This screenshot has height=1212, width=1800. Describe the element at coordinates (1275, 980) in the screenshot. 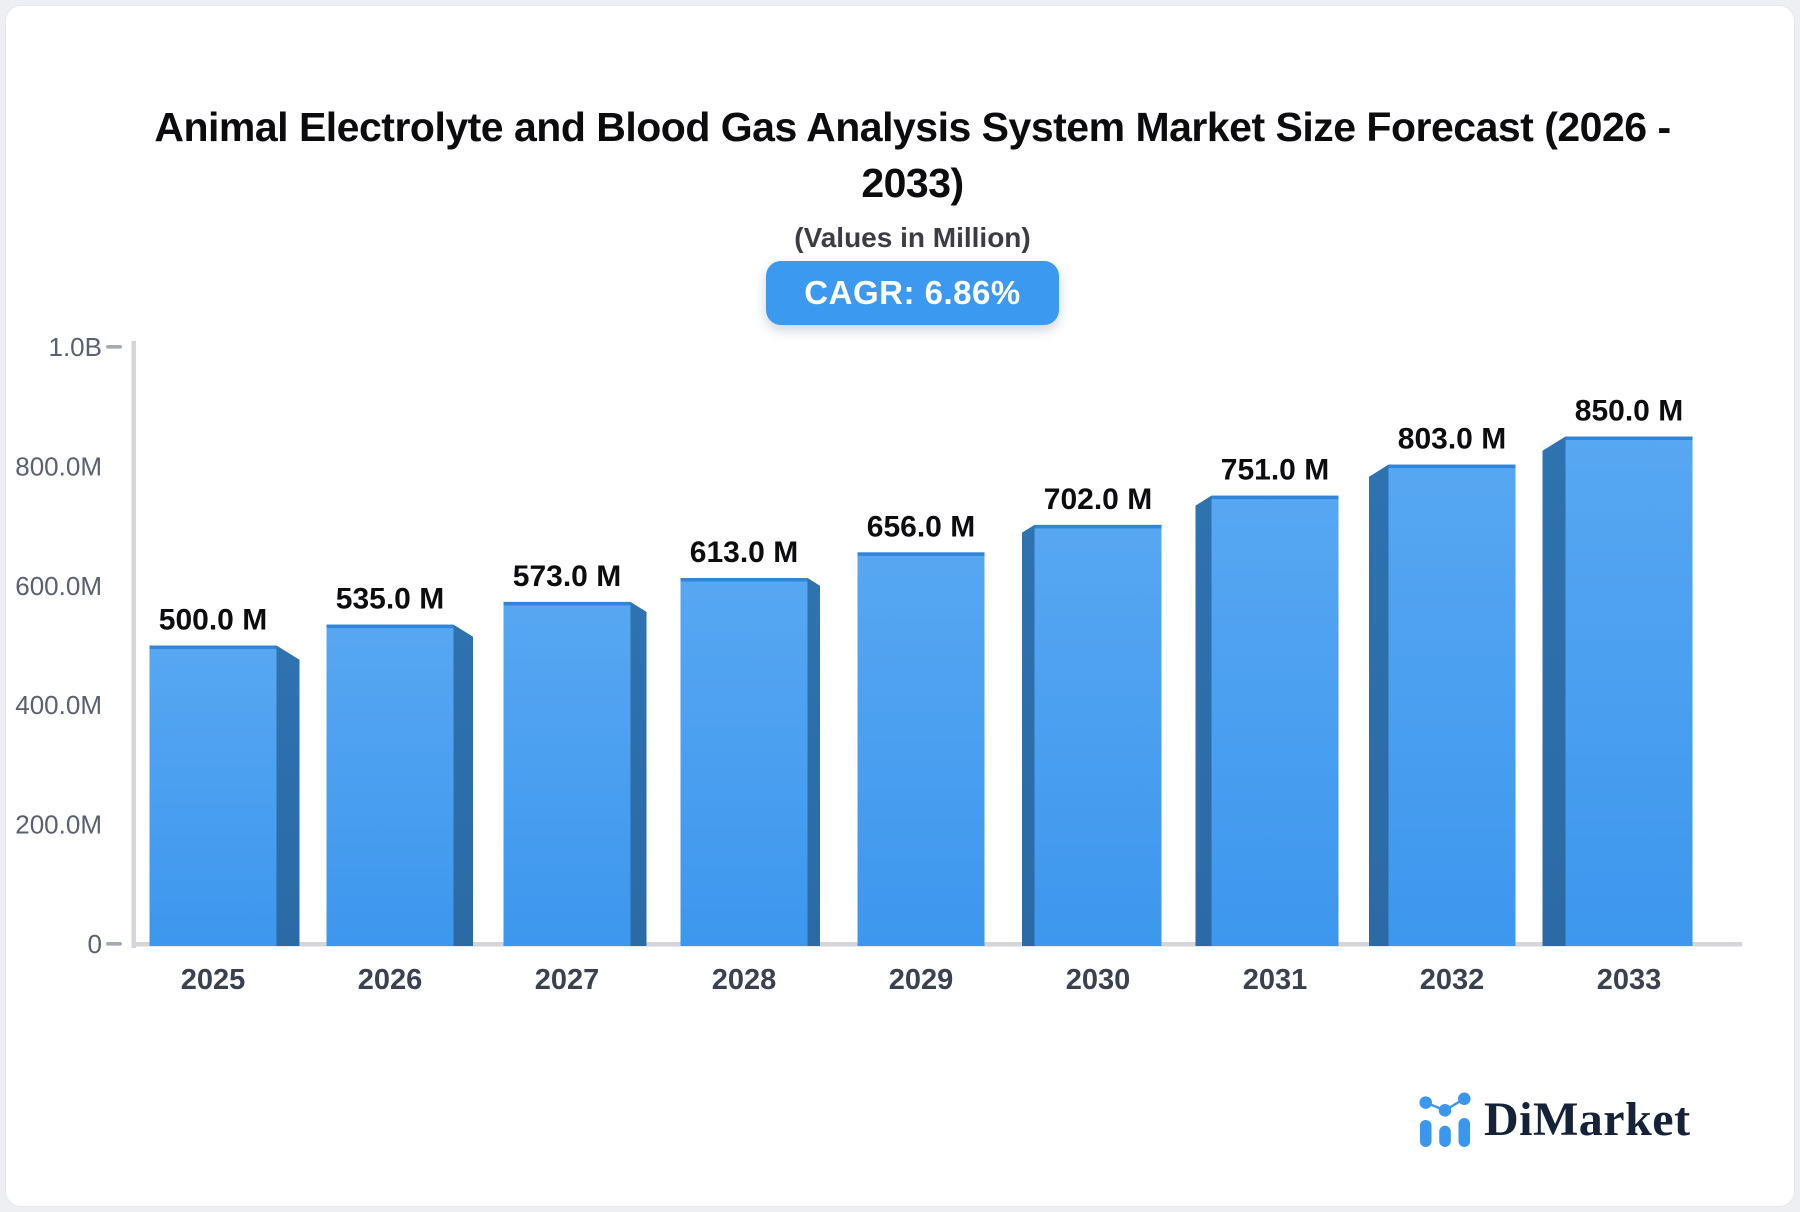

I see `x-tick-label-2031: 2031` at that location.